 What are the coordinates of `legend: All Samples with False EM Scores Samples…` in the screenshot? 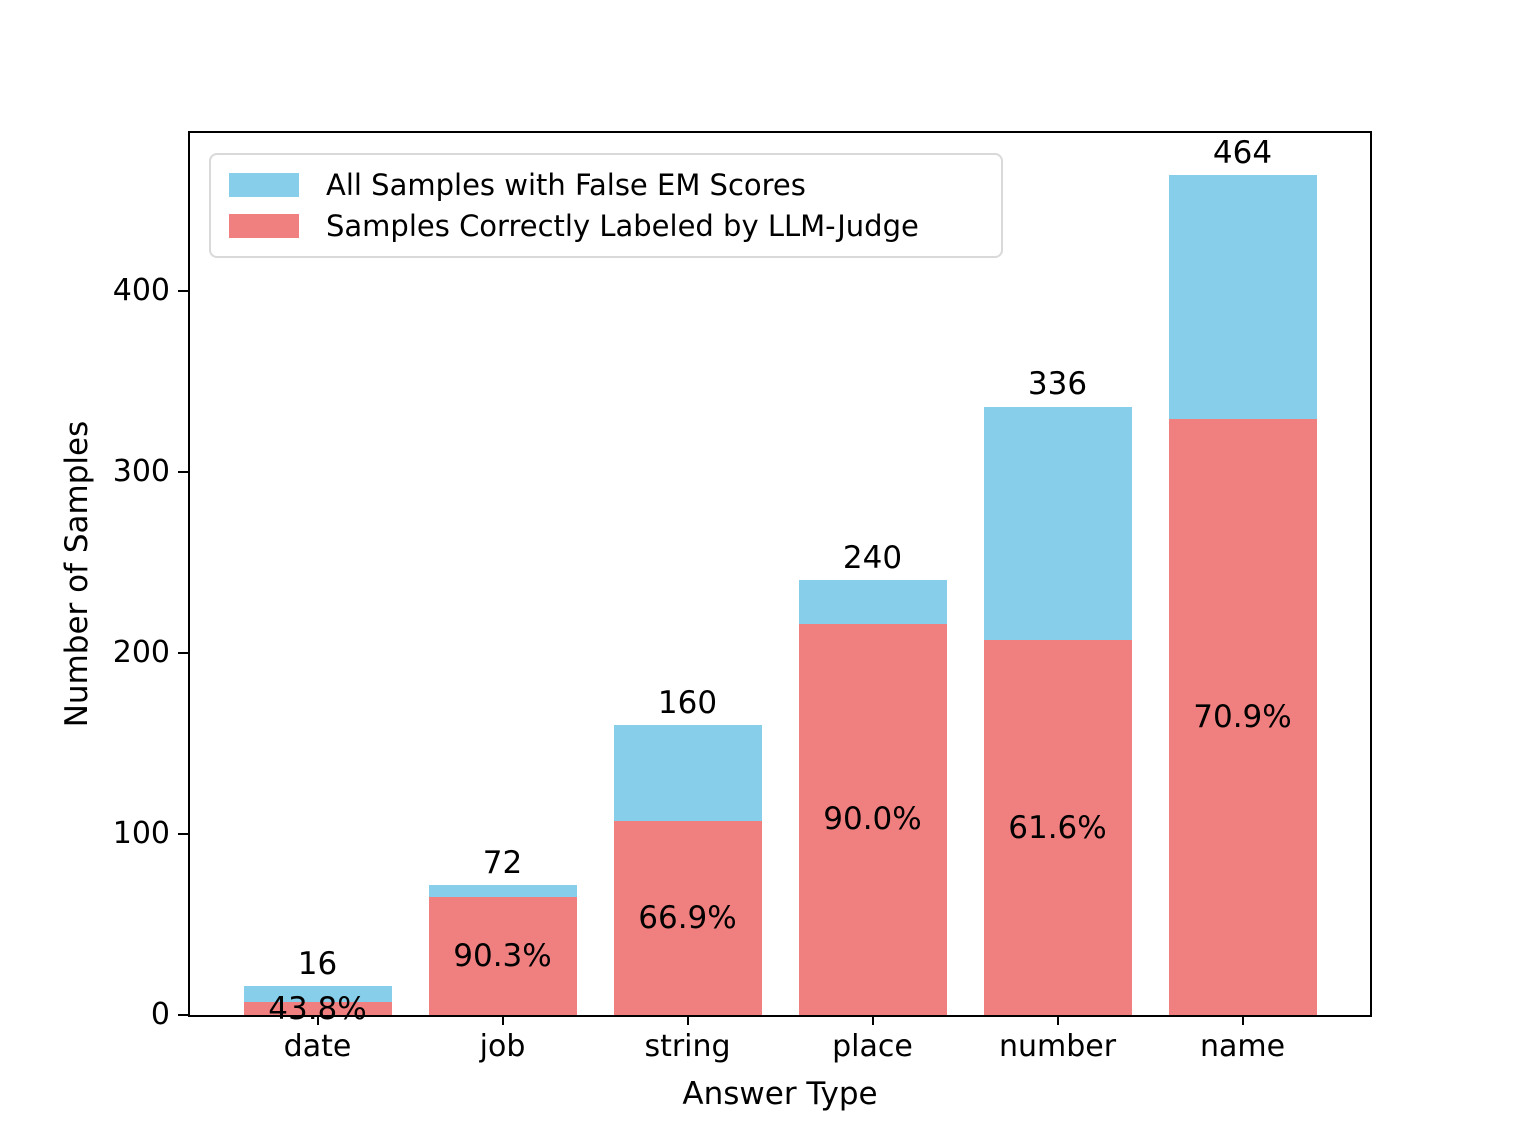 It's located at (606, 205).